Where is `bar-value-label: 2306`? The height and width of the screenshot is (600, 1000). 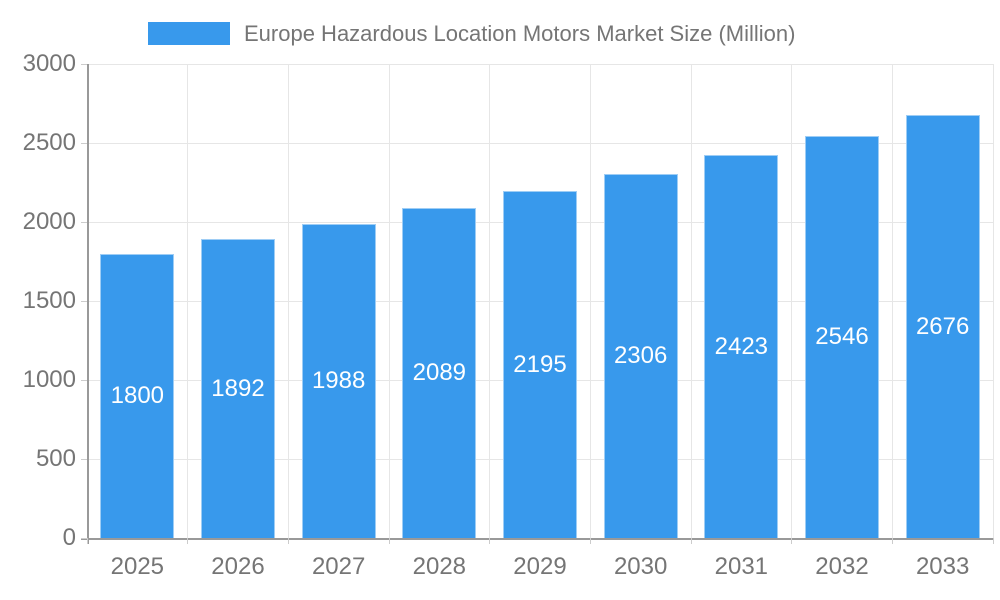
bar-value-label: 2306 is located at coordinates (640, 355).